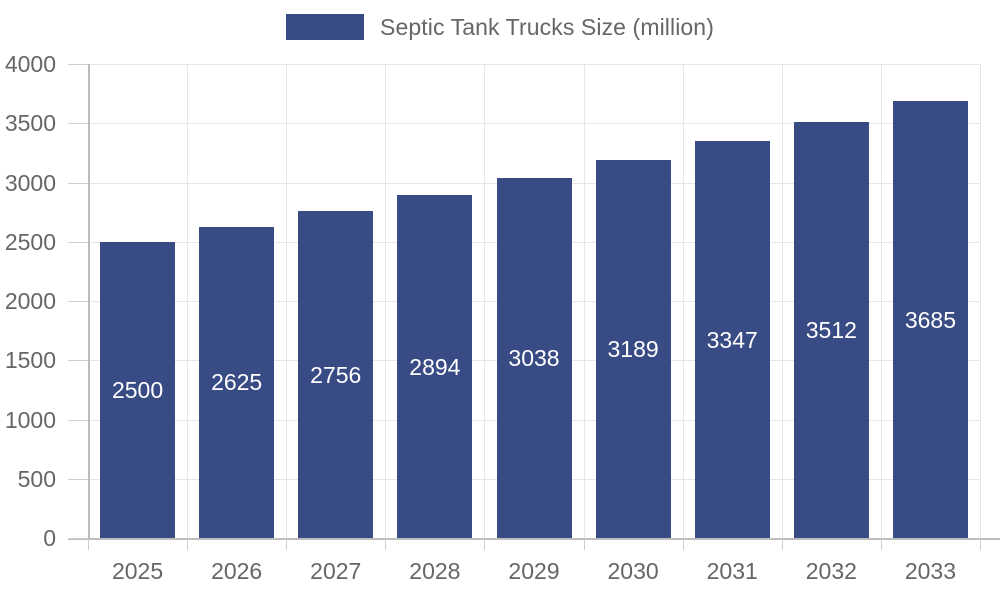  Describe the element at coordinates (49, 538) in the screenshot. I see `y-axis-tick-label: 0` at that location.